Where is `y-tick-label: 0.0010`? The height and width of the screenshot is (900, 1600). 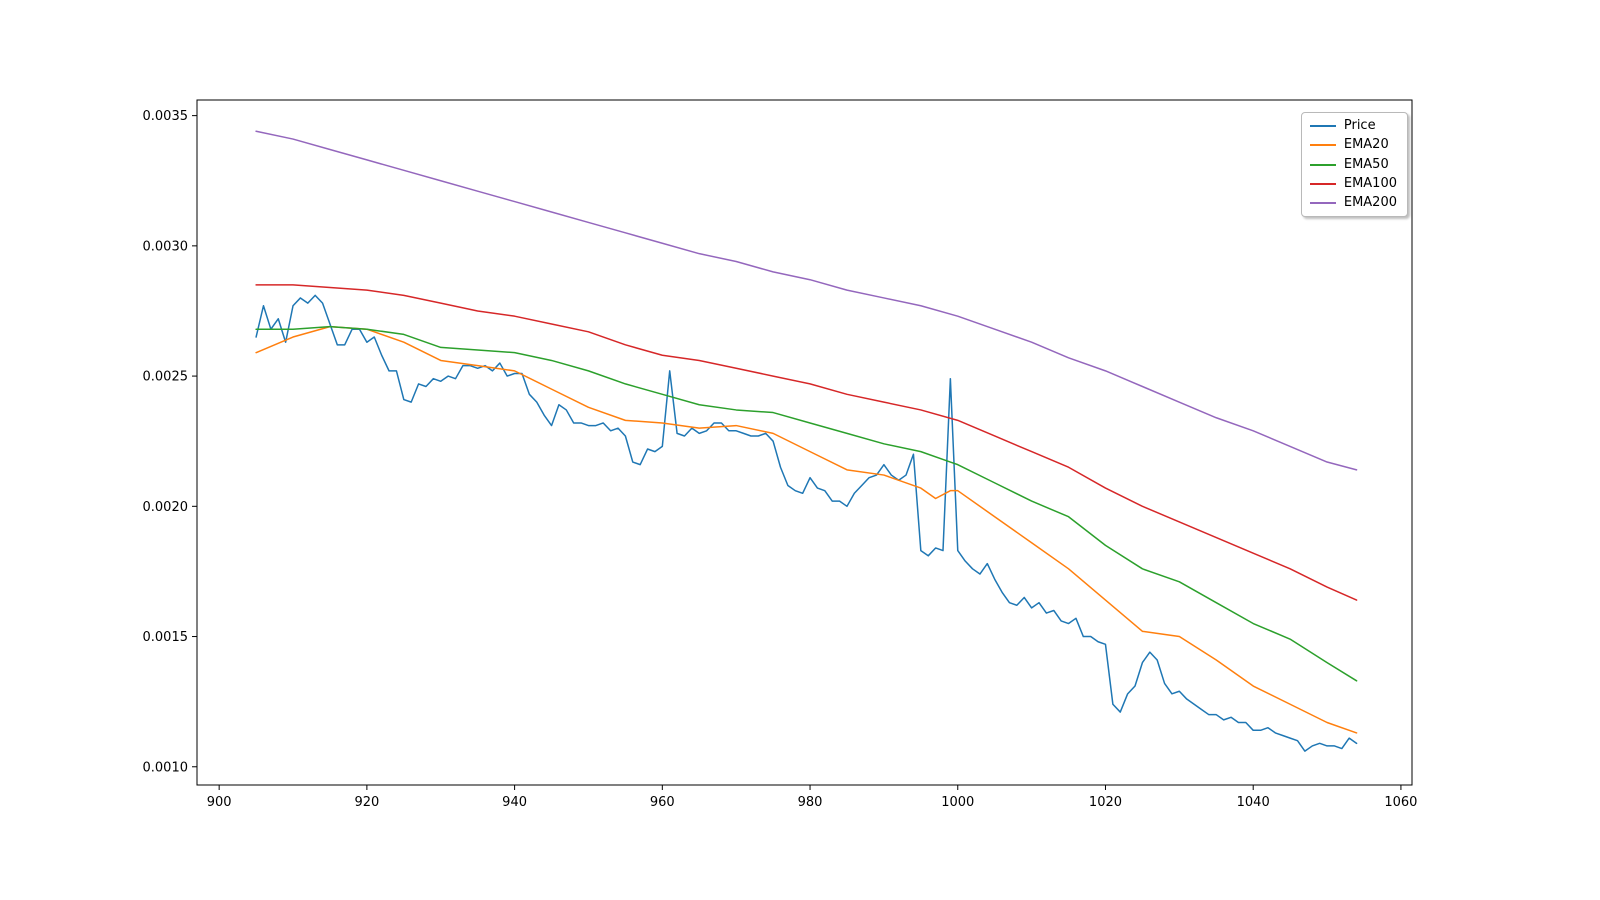 y-tick-label: 0.0010 is located at coordinates (166, 767).